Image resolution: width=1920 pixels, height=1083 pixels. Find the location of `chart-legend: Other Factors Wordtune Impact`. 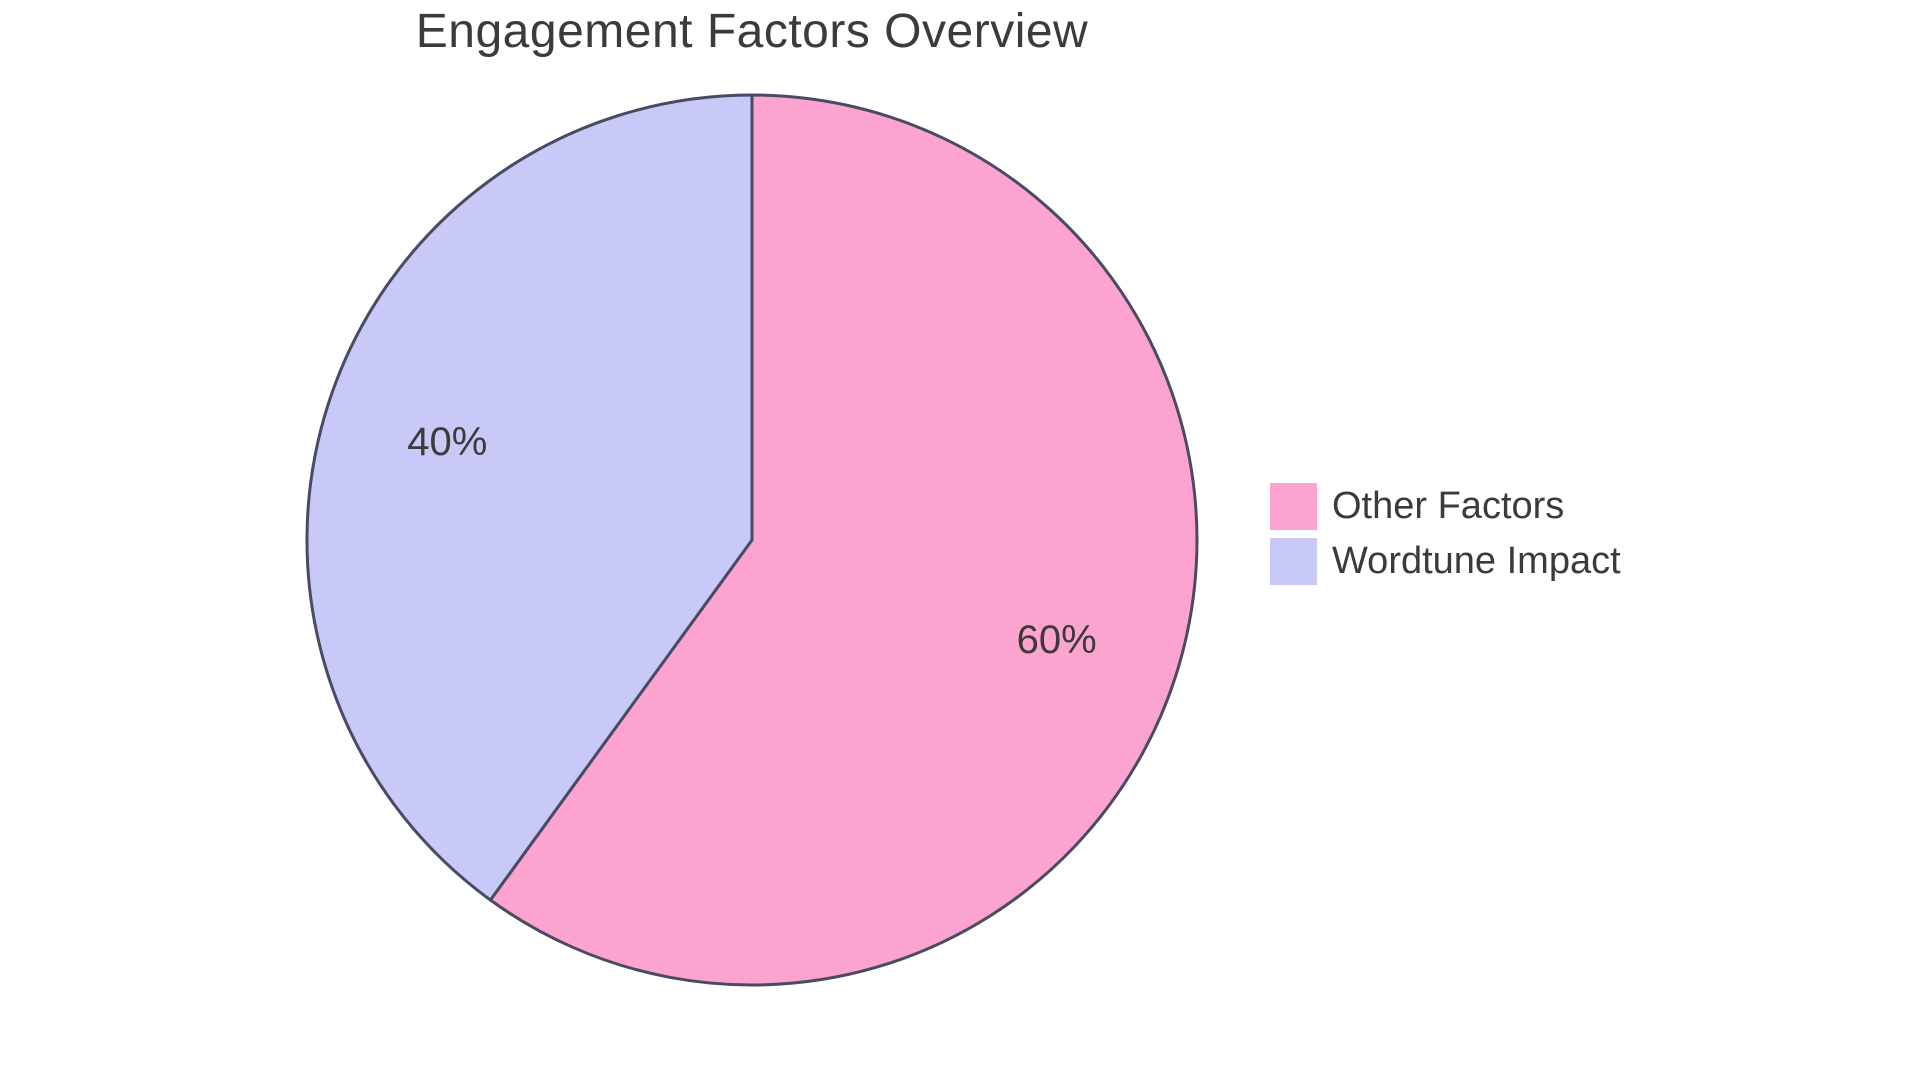

chart-legend: Other Factors Wordtune Impact is located at coordinates (1445, 534).